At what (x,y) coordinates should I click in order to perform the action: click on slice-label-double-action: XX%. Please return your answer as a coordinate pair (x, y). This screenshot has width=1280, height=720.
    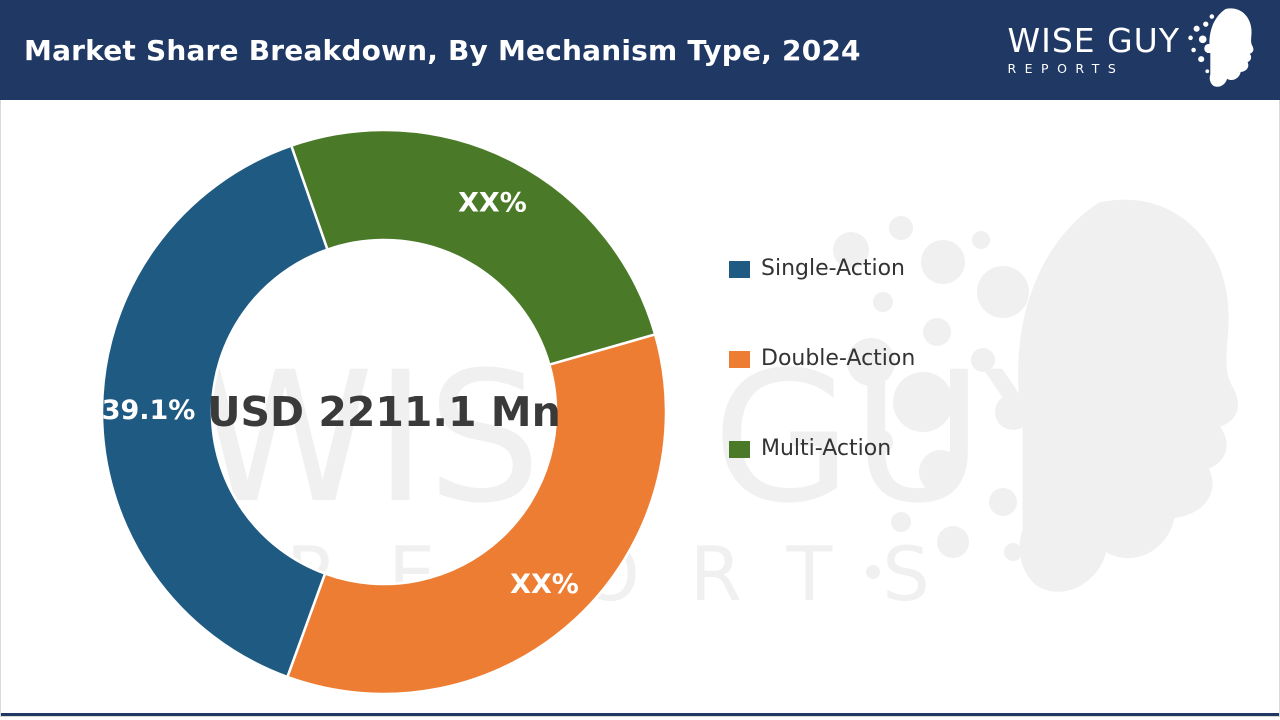
    Looking at the image, I should click on (544, 584).